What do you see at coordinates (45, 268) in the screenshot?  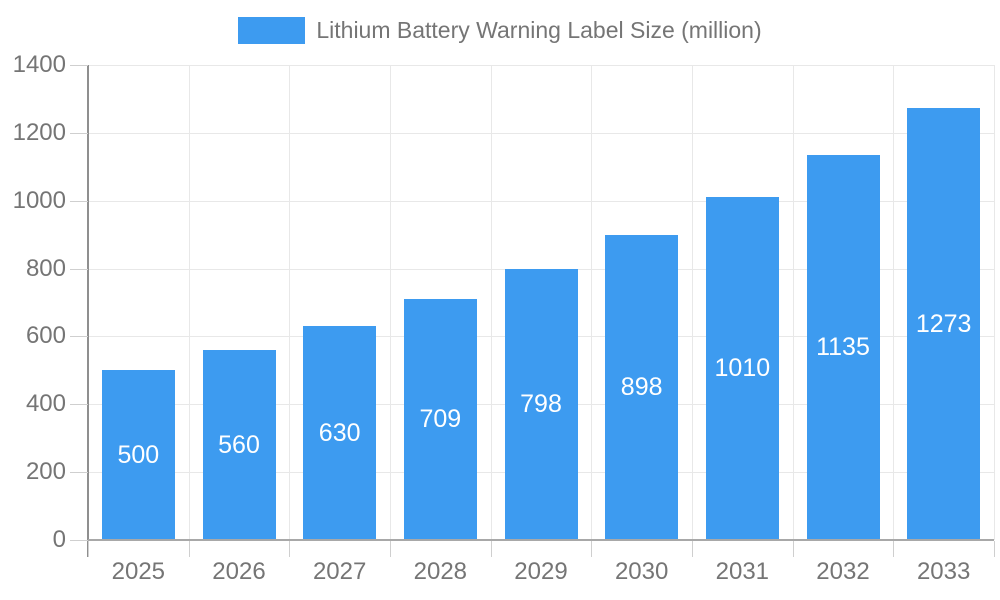 I see `y-axis-label-800: 800` at bounding box center [45, 268].